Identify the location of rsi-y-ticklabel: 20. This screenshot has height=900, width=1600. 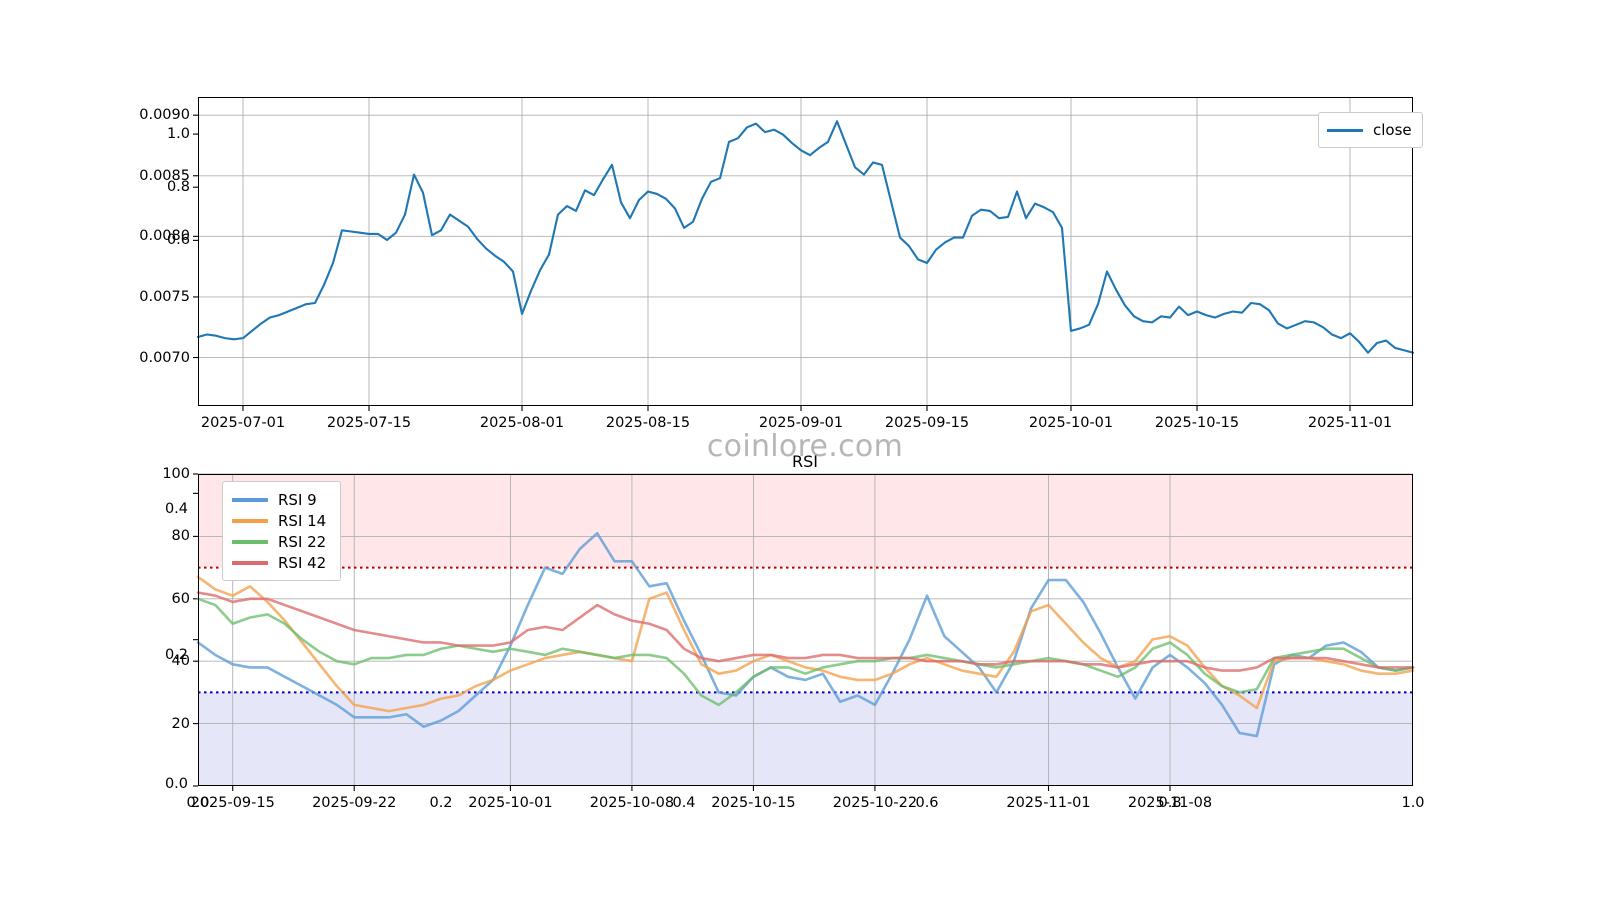
(180, 723).